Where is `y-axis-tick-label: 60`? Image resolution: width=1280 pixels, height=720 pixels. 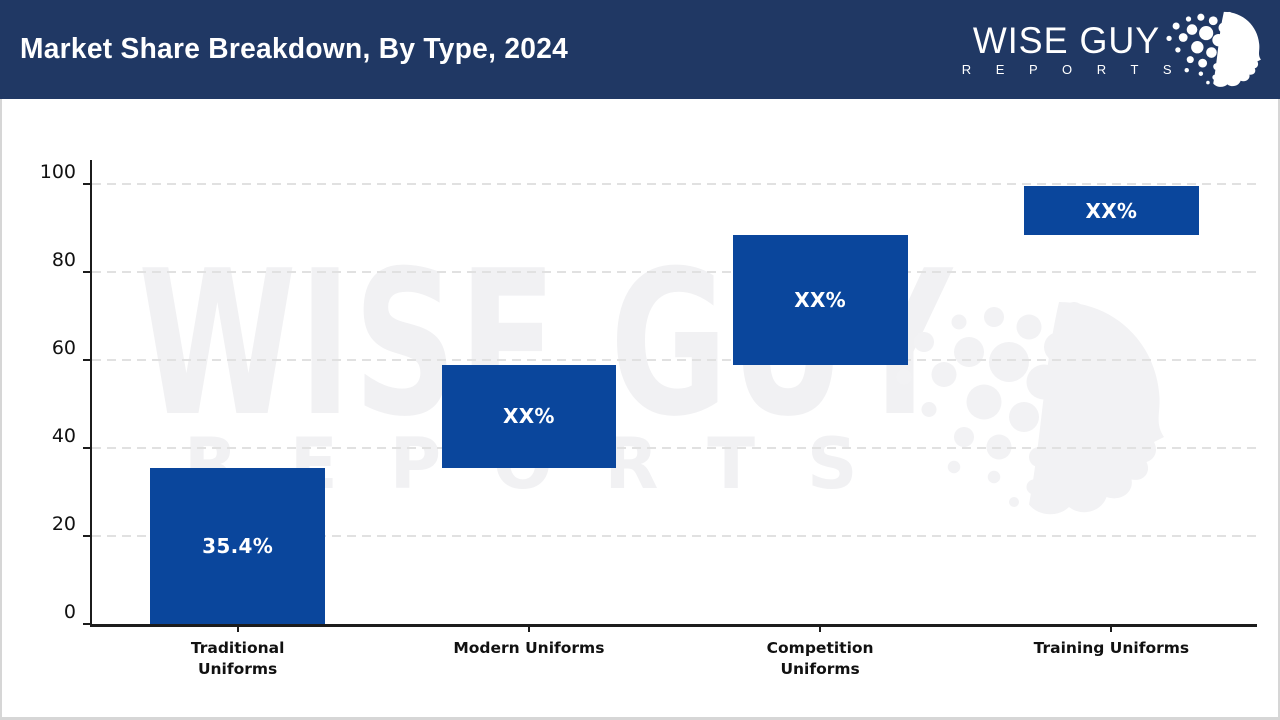
y-axis-tick-label: 60 is located at coordinates (63, 348).